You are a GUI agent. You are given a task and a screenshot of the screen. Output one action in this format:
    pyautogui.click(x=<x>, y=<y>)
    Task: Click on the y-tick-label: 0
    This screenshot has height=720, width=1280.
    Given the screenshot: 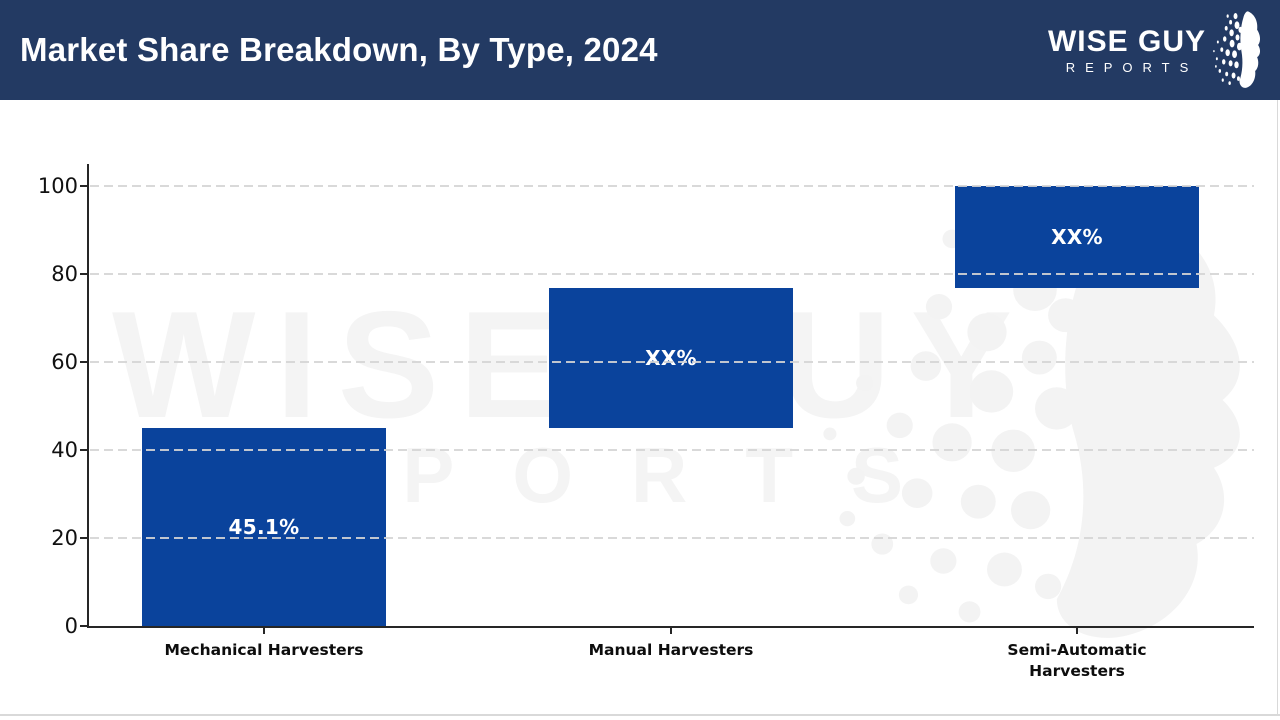 What is the action you would take?
    pyautogui.click(x=71, y=626)
    